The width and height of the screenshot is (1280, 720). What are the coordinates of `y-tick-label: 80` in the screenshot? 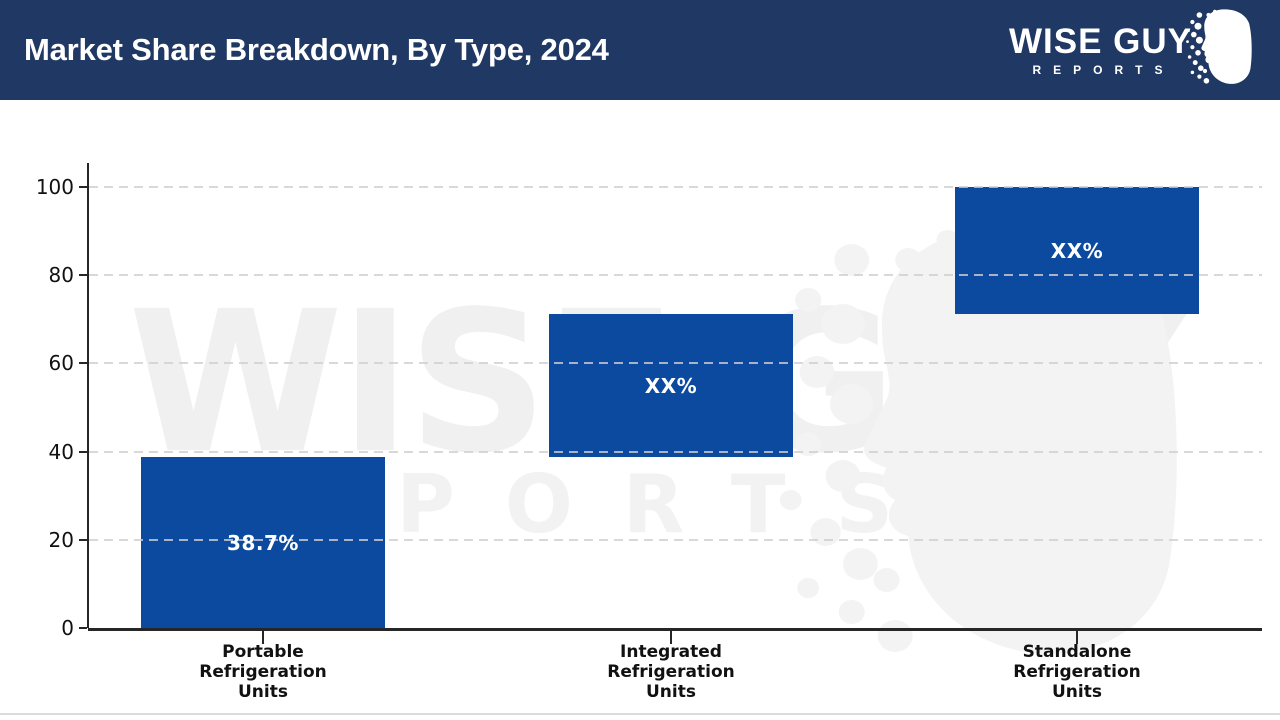 It's located at (61, 275).